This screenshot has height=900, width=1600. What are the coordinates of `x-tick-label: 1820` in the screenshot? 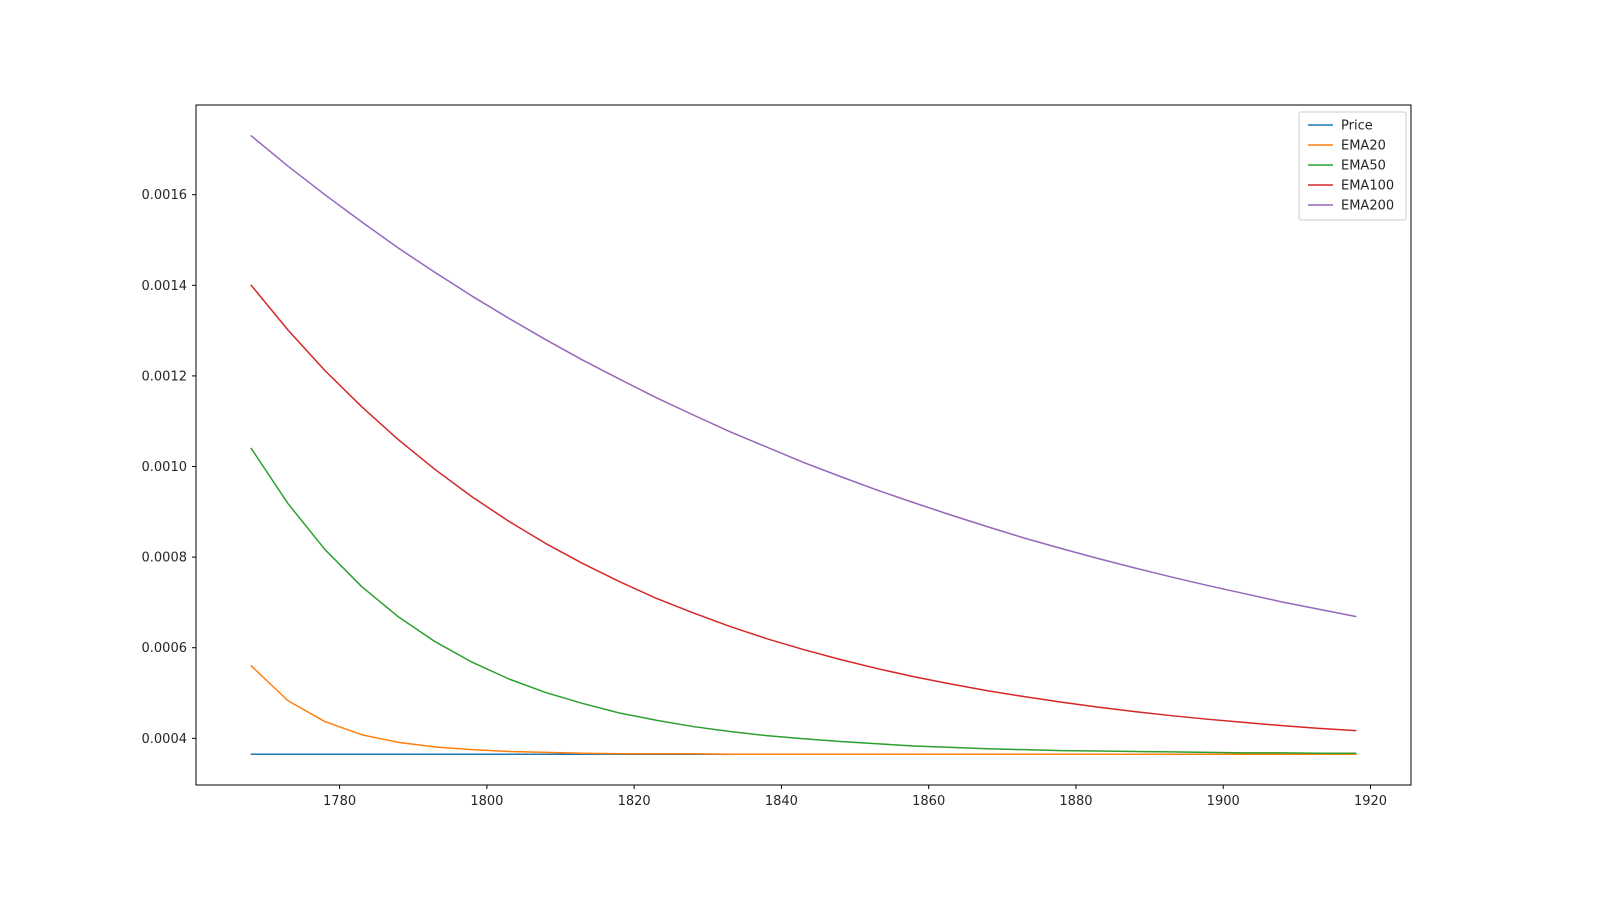 It's located at (634, 801).